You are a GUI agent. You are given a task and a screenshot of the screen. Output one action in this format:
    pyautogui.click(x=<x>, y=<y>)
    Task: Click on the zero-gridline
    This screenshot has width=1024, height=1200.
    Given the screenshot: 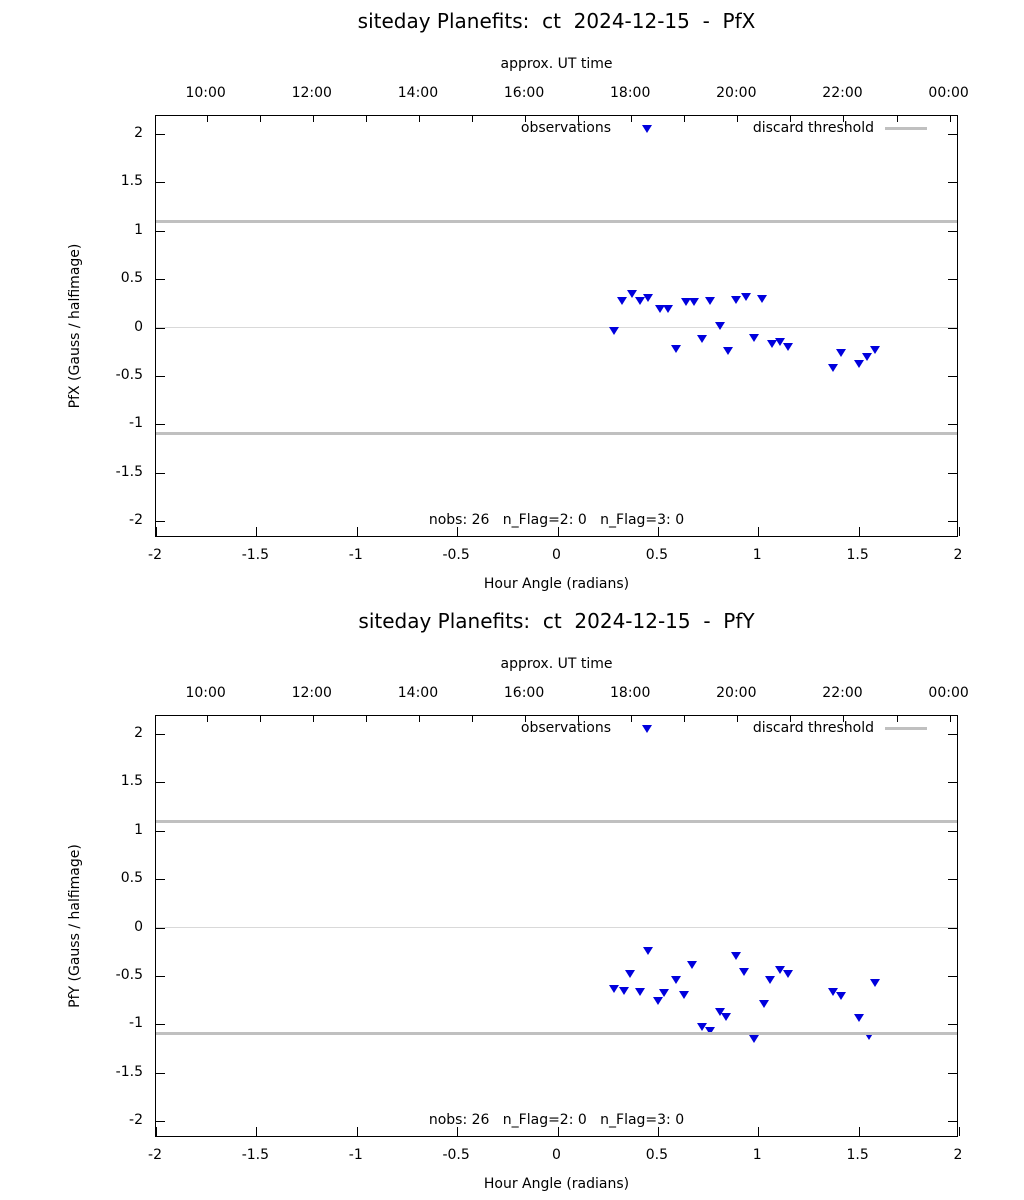 What is the action you would take?
    pyautogui.click(x=556, y=927)
    